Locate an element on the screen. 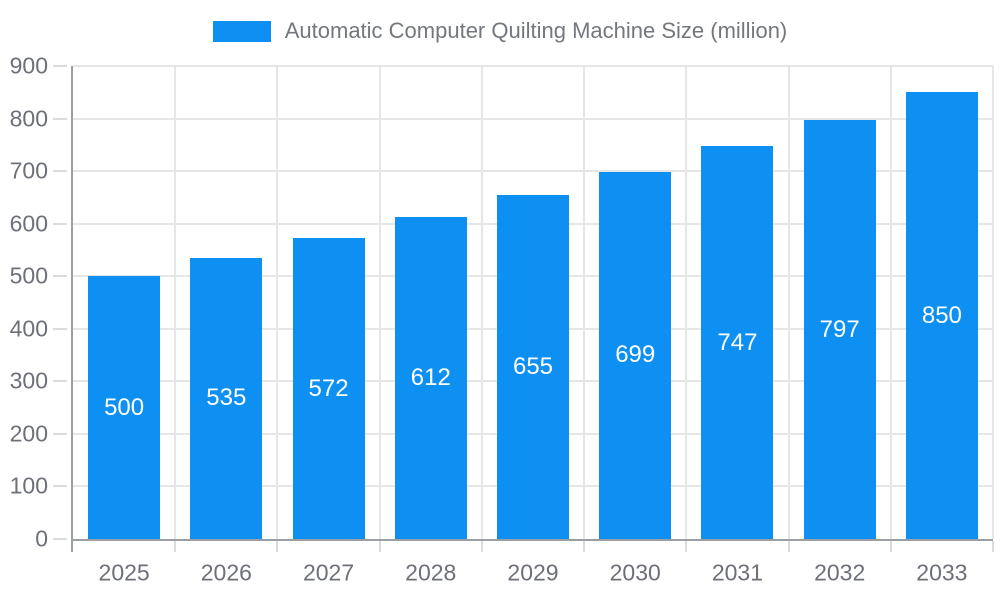 The height and width of the screenshot is (600, 1000). y-axis-label: 300 is located at coordinates (28, 380).